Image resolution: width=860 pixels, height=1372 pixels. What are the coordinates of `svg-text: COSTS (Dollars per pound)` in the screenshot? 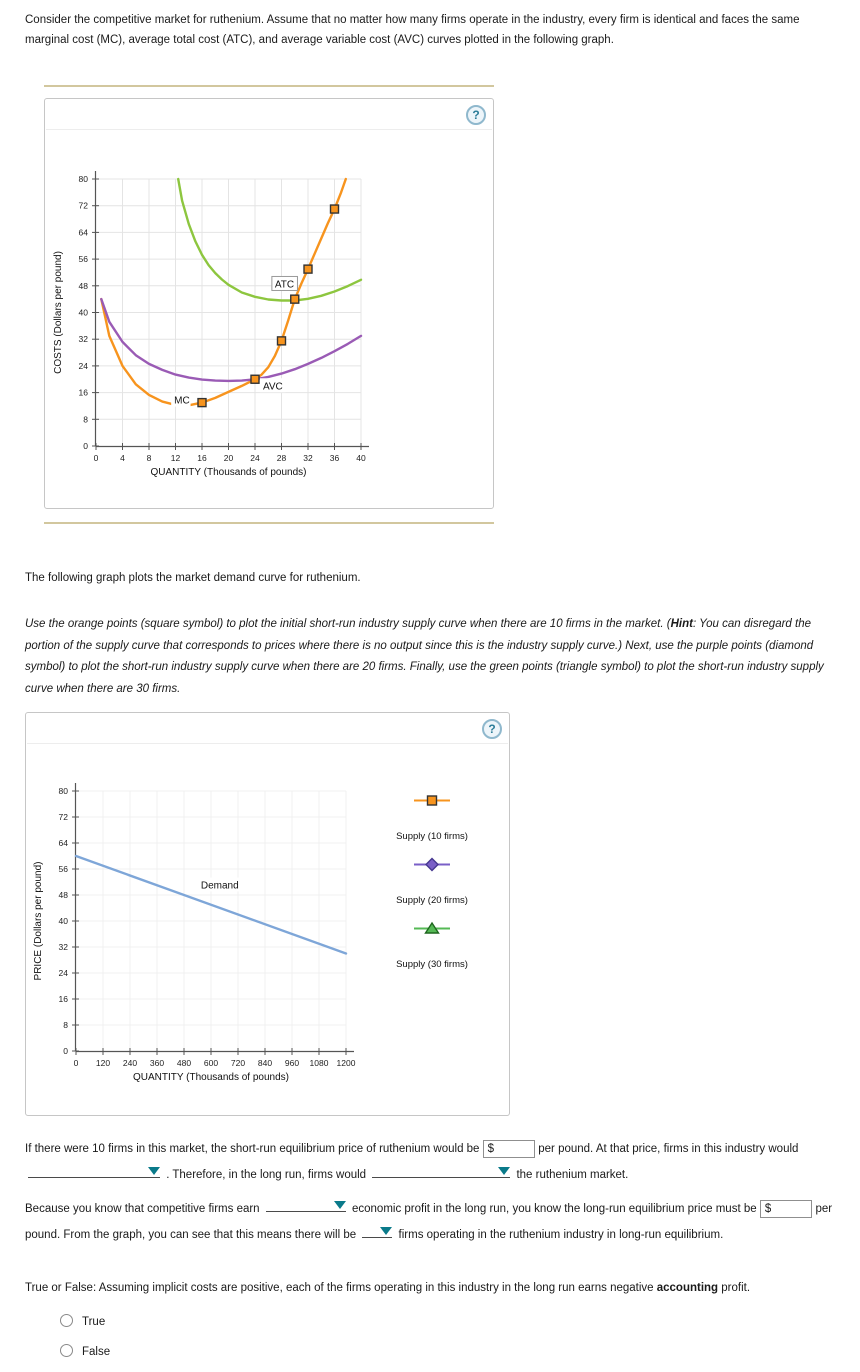 It's located at (58, 312).